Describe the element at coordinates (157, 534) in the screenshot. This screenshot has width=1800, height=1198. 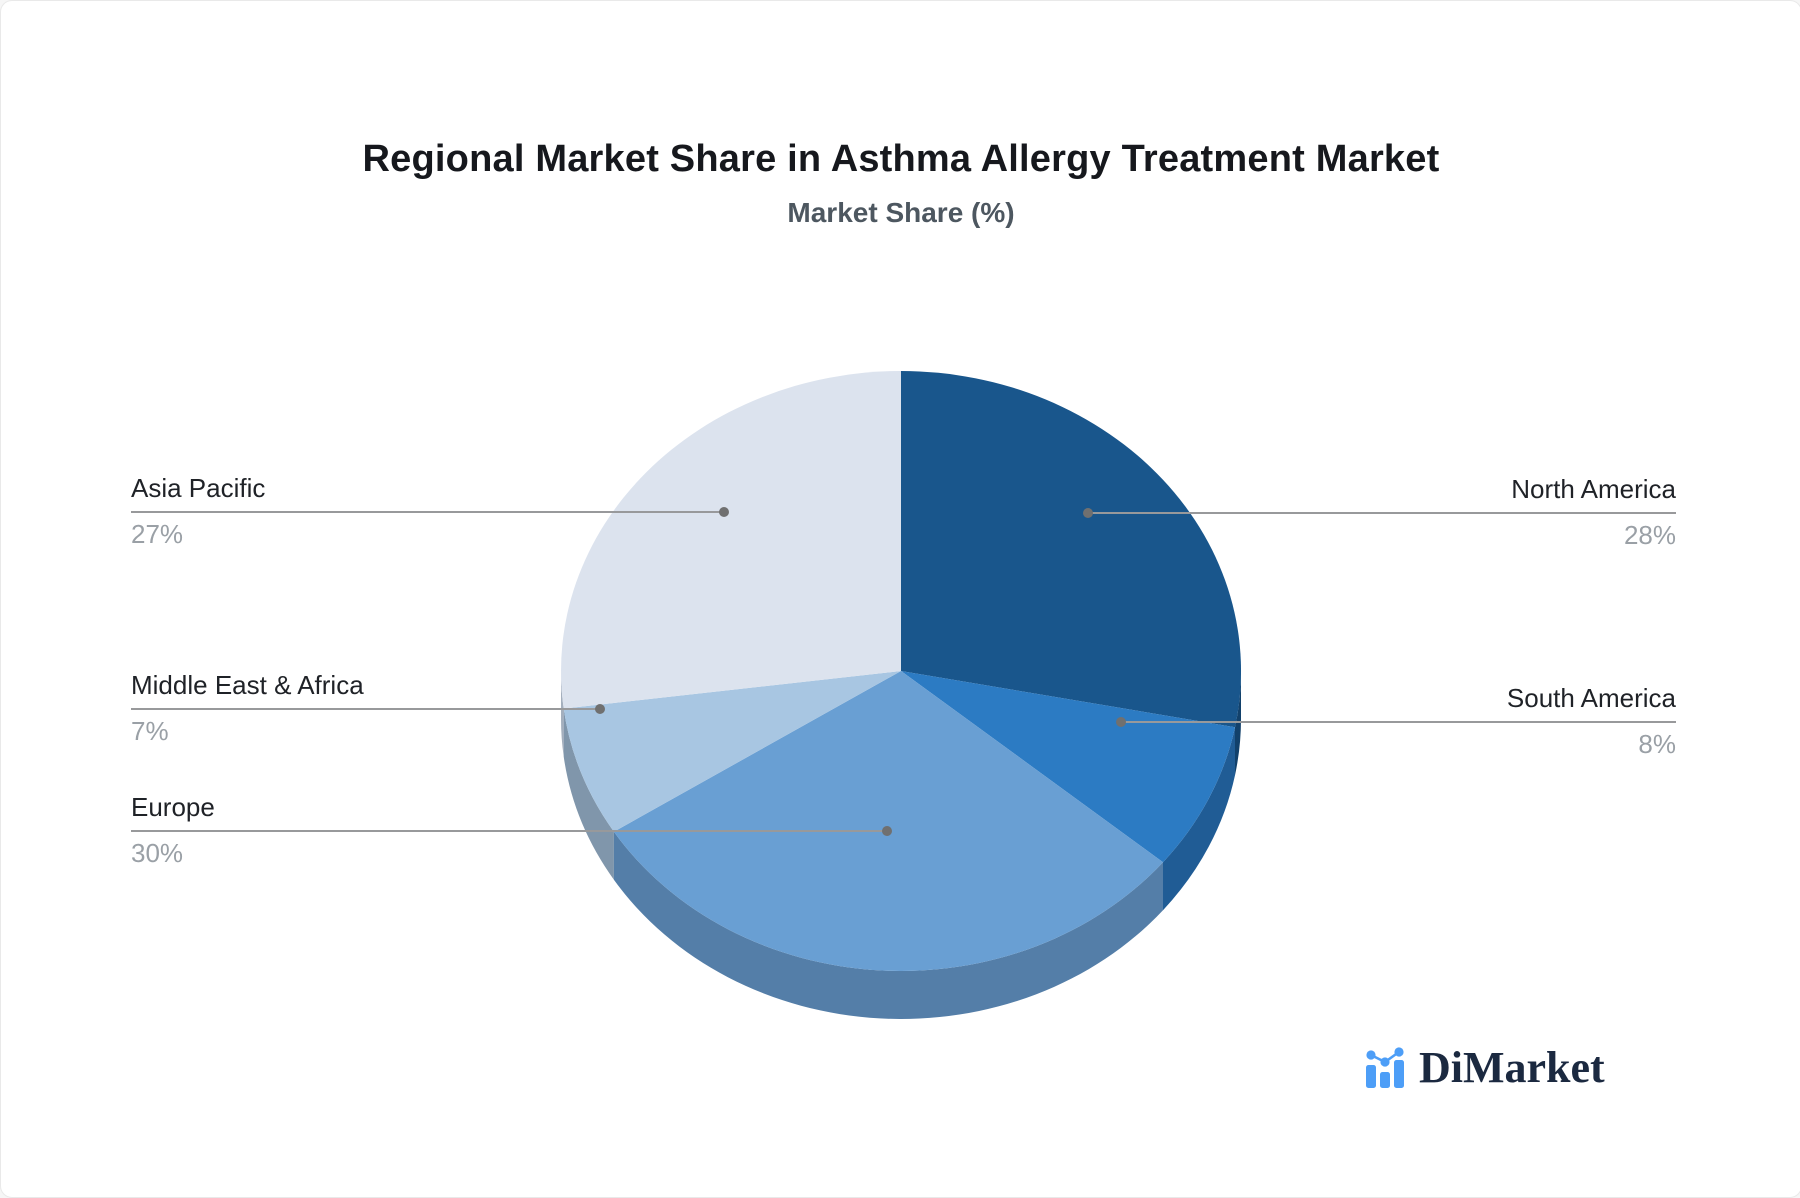
I see `label-asia-pacific-value: 27%` at that location.